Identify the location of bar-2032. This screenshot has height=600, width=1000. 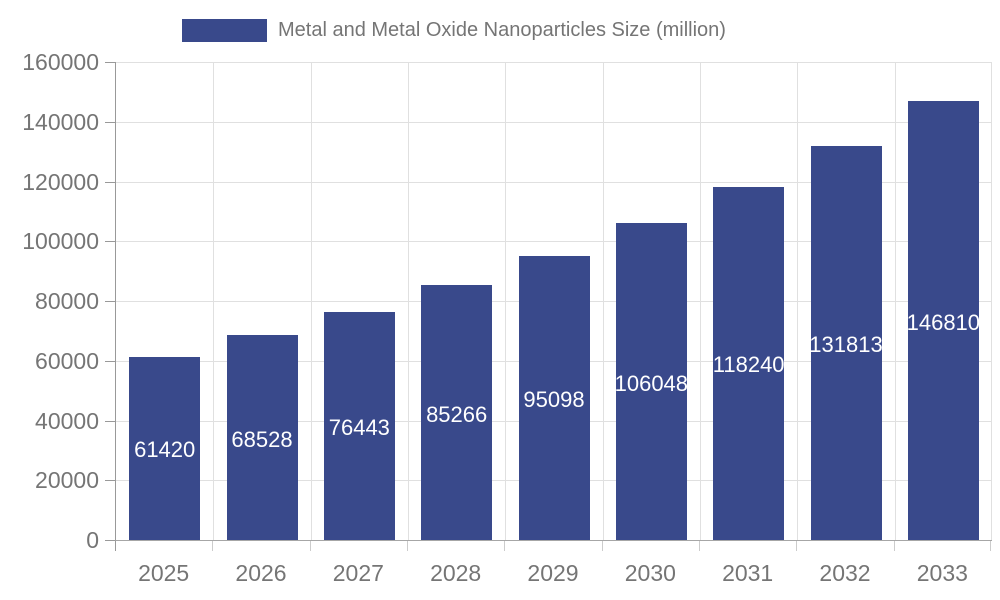
(846, 343).